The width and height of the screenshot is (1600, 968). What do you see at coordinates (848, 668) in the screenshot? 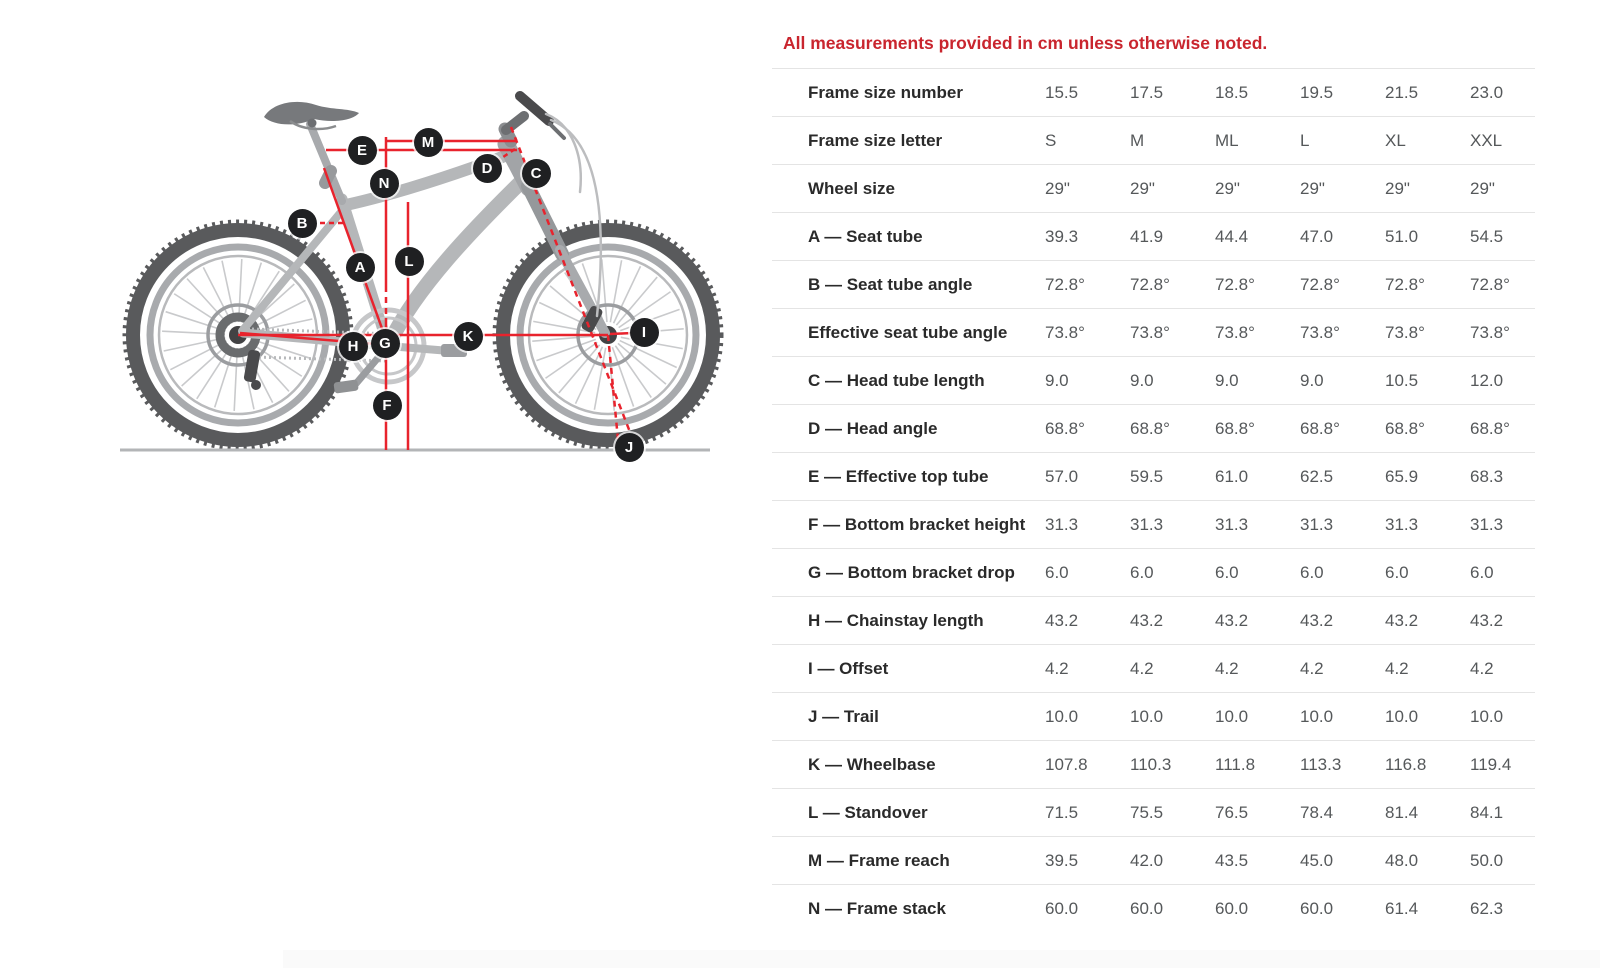
I see `row-label: I — Offset` at bounding box center [848, 668].